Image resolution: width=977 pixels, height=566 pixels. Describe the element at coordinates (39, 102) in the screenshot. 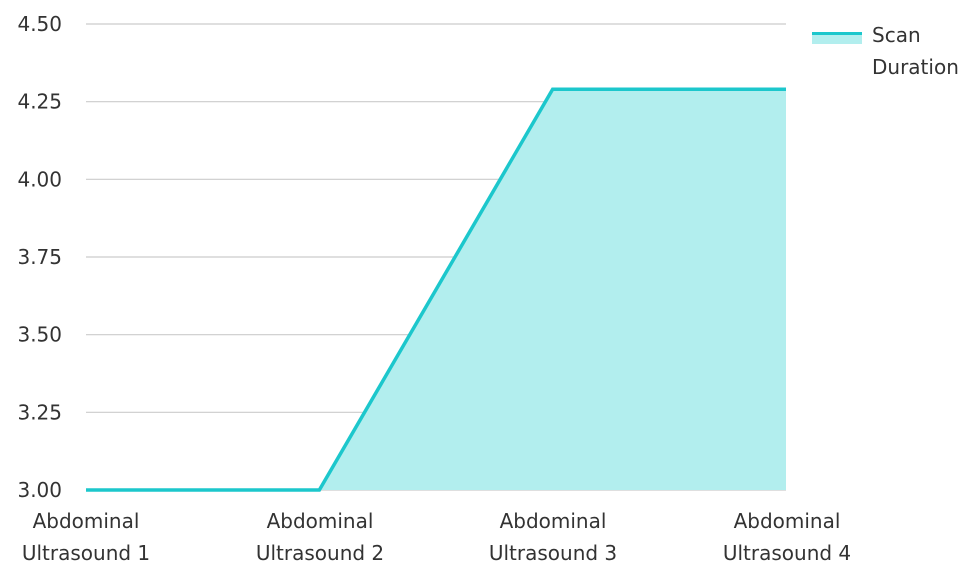

I see `y-tick-label: 4.25` at that location.